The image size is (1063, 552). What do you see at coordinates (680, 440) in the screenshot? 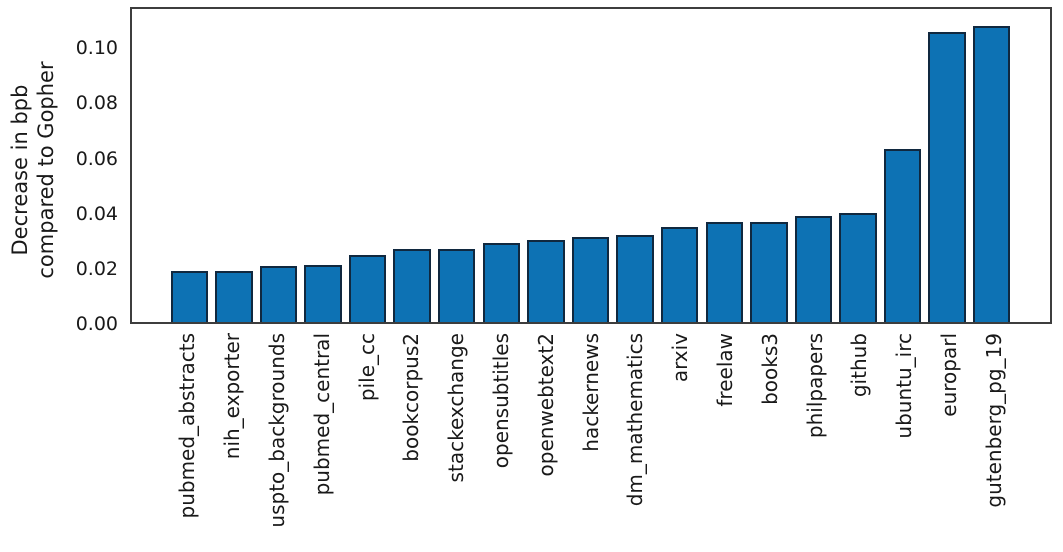
I see `x-tick-slot-arxiv: arxiv` at bounding box center [680, 440].